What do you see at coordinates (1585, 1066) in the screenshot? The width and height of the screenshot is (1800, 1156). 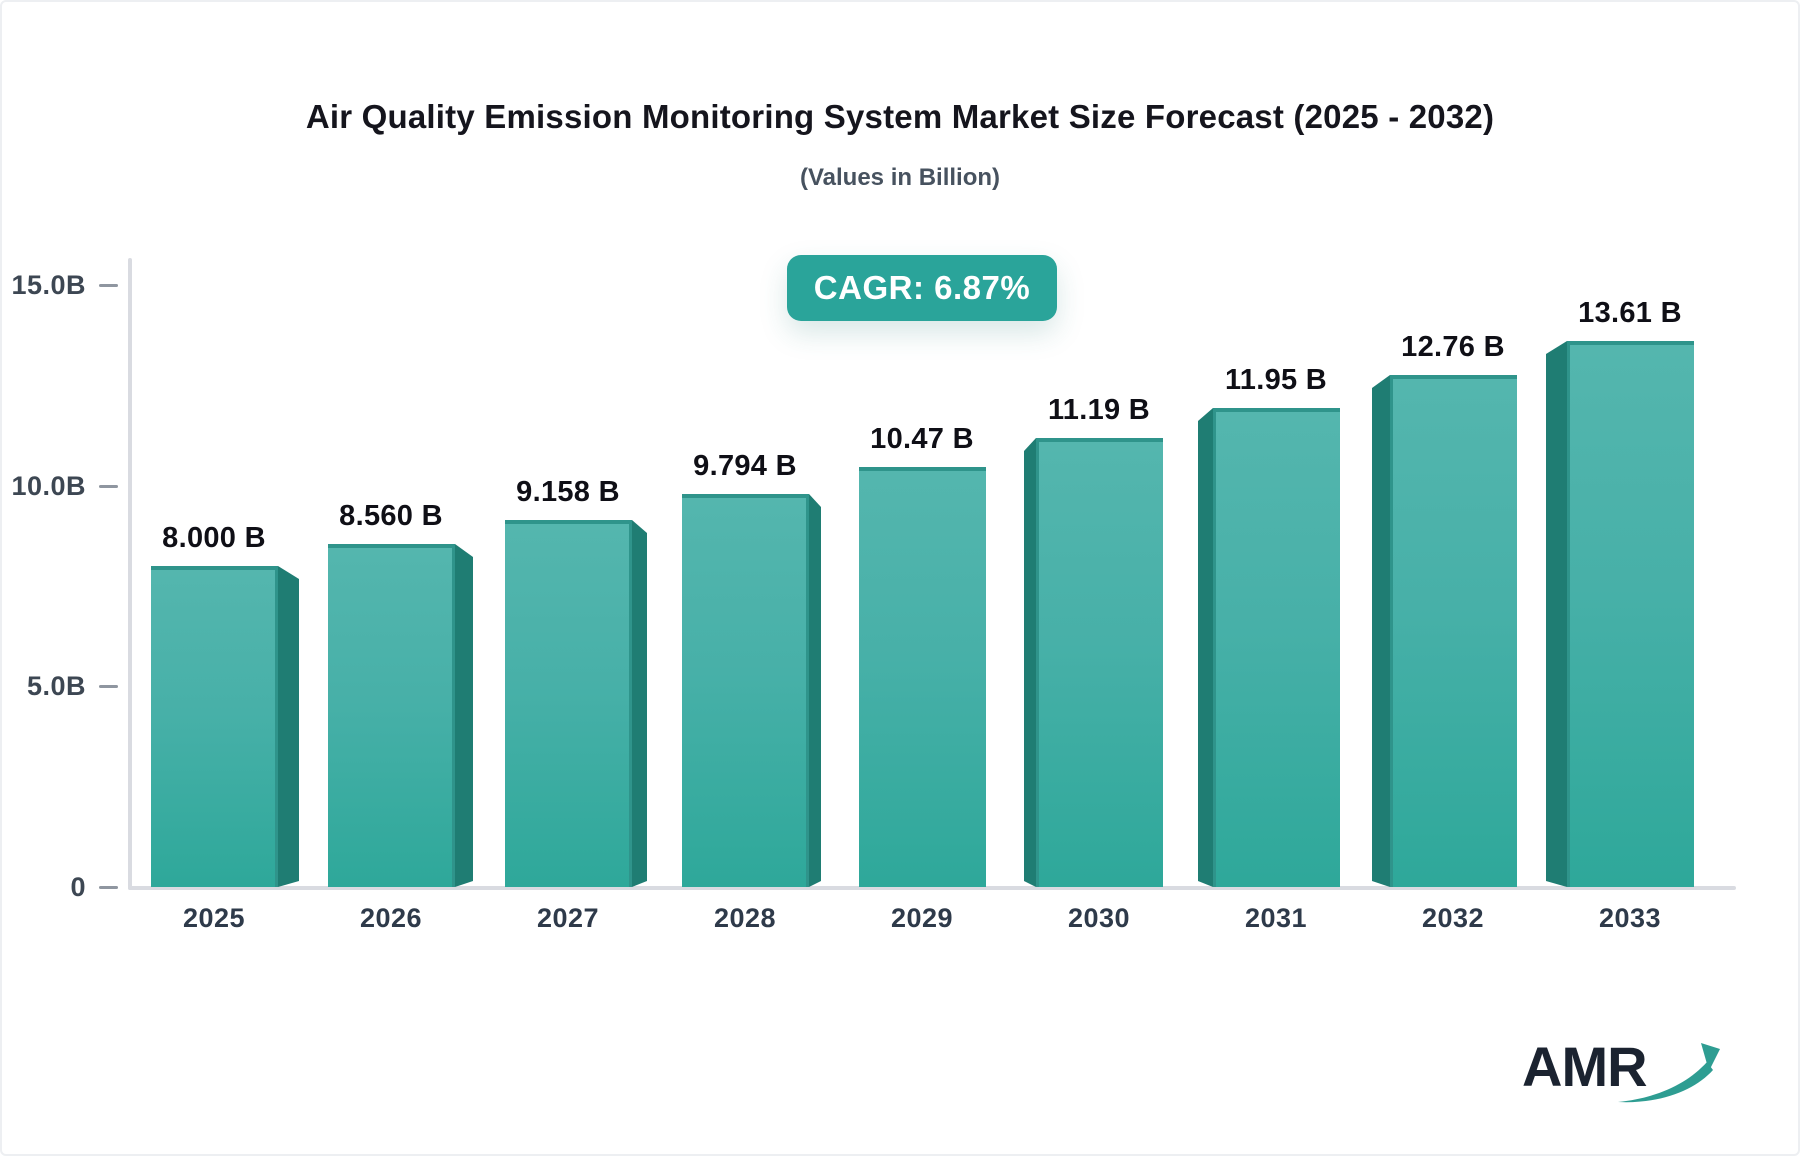 I see `amr-logo-text: AMR` at bounding box center [1585, 1066].